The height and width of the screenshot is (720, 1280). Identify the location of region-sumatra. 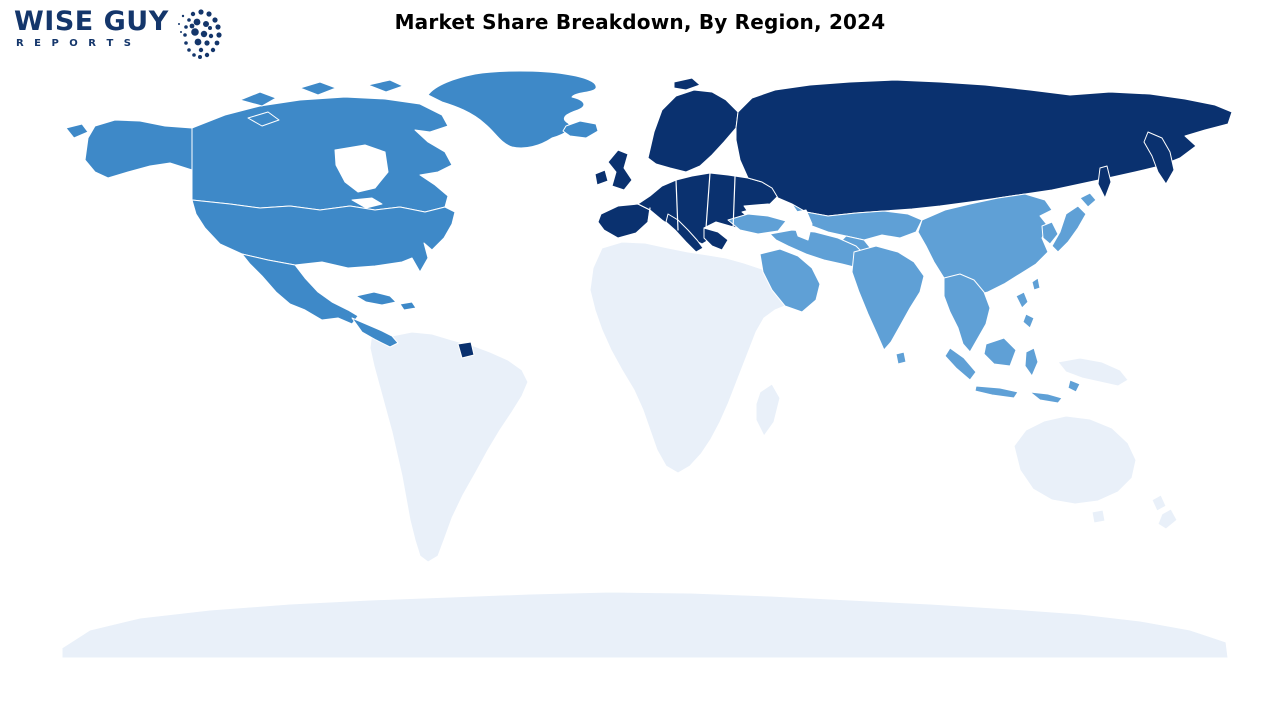
(960, 364).